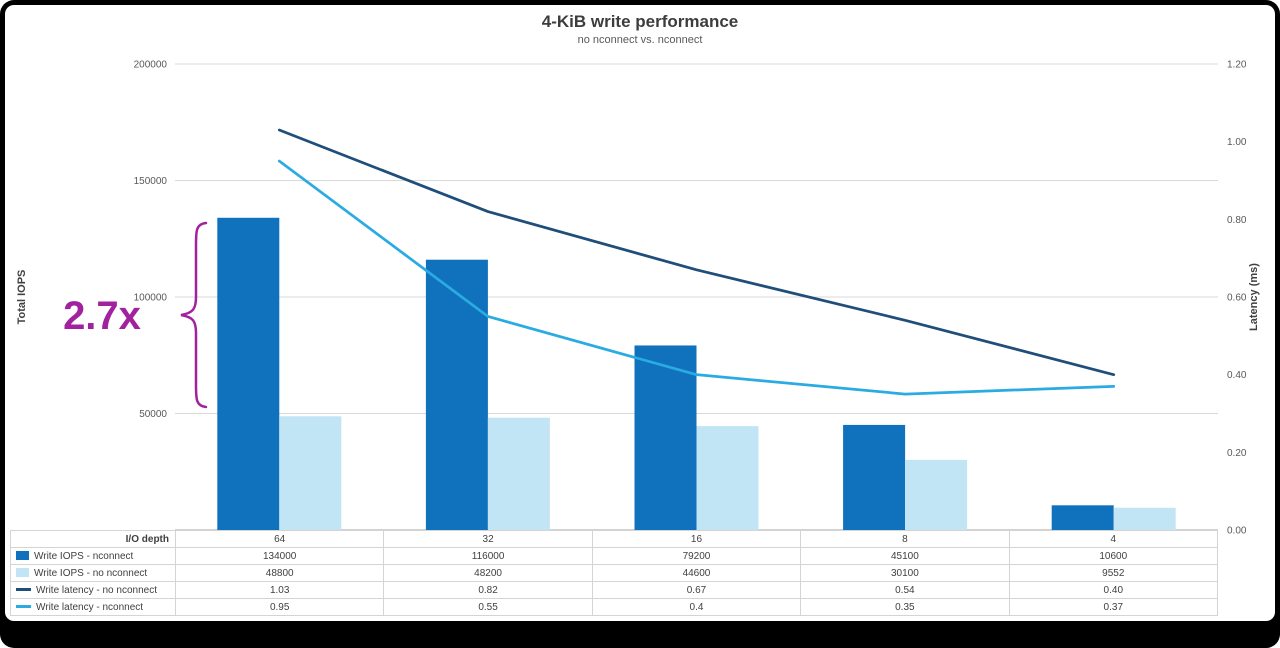  What do you see at coordinates (488, 539) in the screenshot?
I see `category-label: 32` at bounding box center [488, 539].